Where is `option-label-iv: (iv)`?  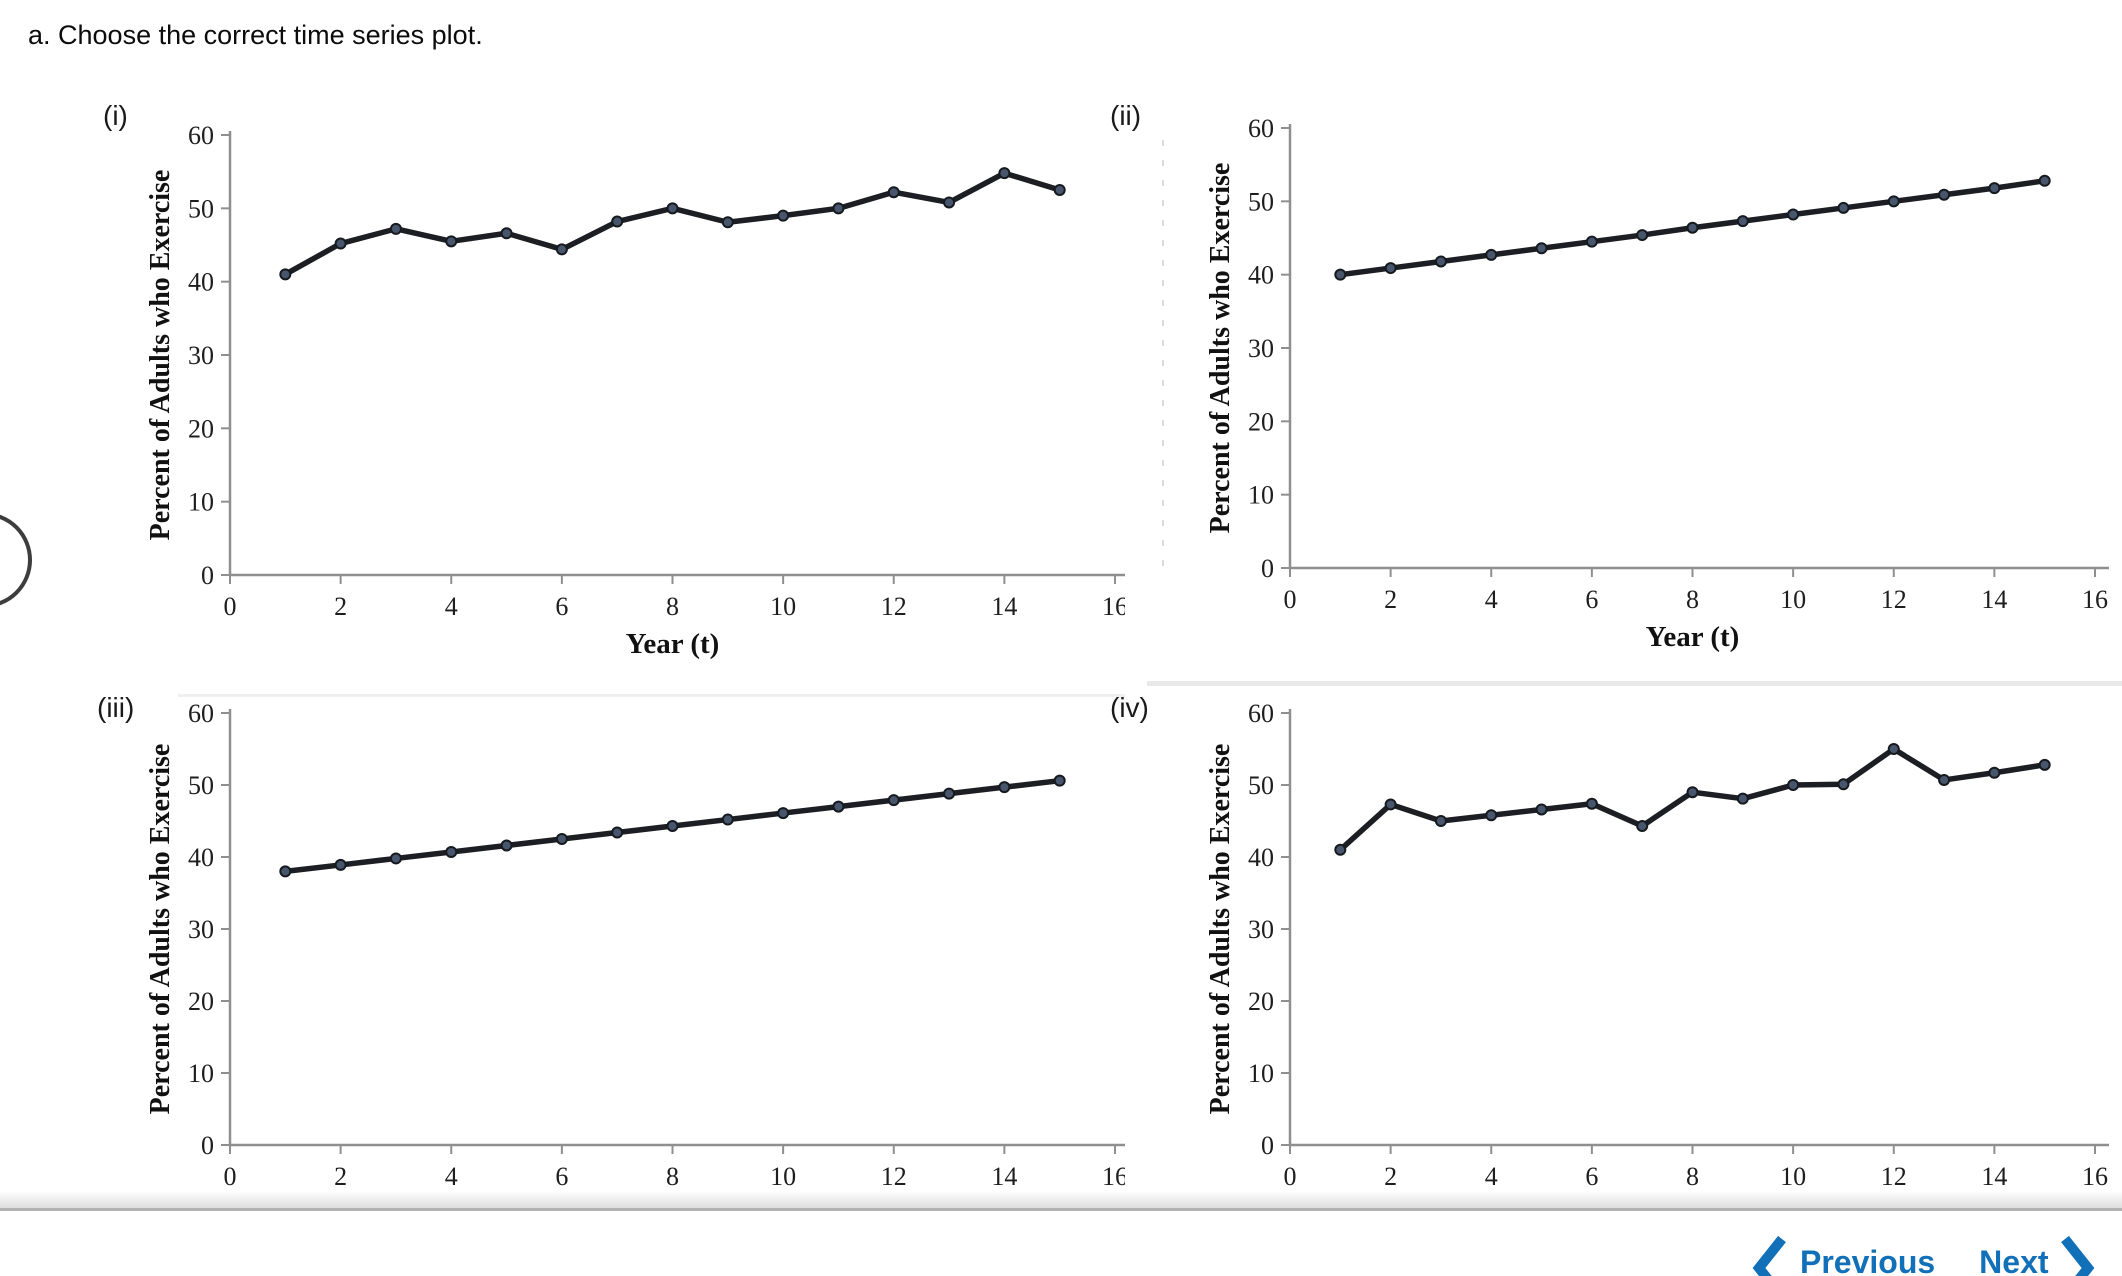 option-label-iv: (iv) is located at coordinates (1129, 707).